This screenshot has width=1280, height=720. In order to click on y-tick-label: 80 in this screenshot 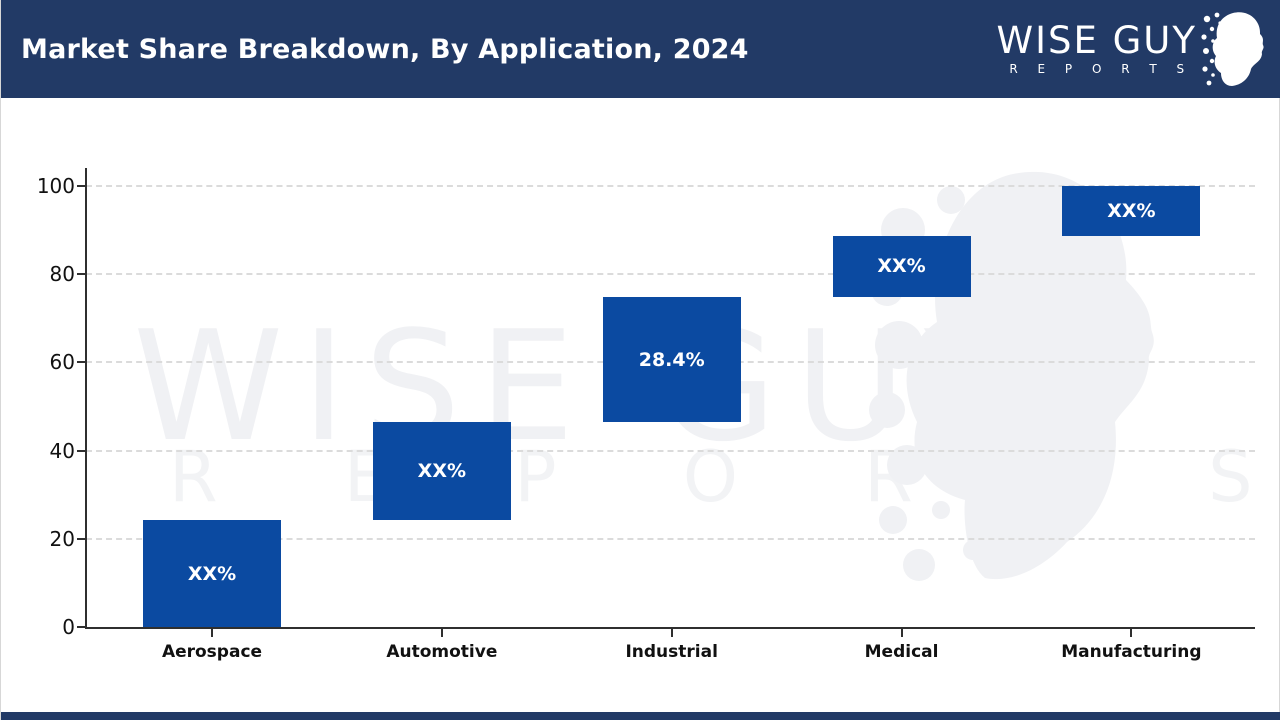, I will do `click(62, 274)`.